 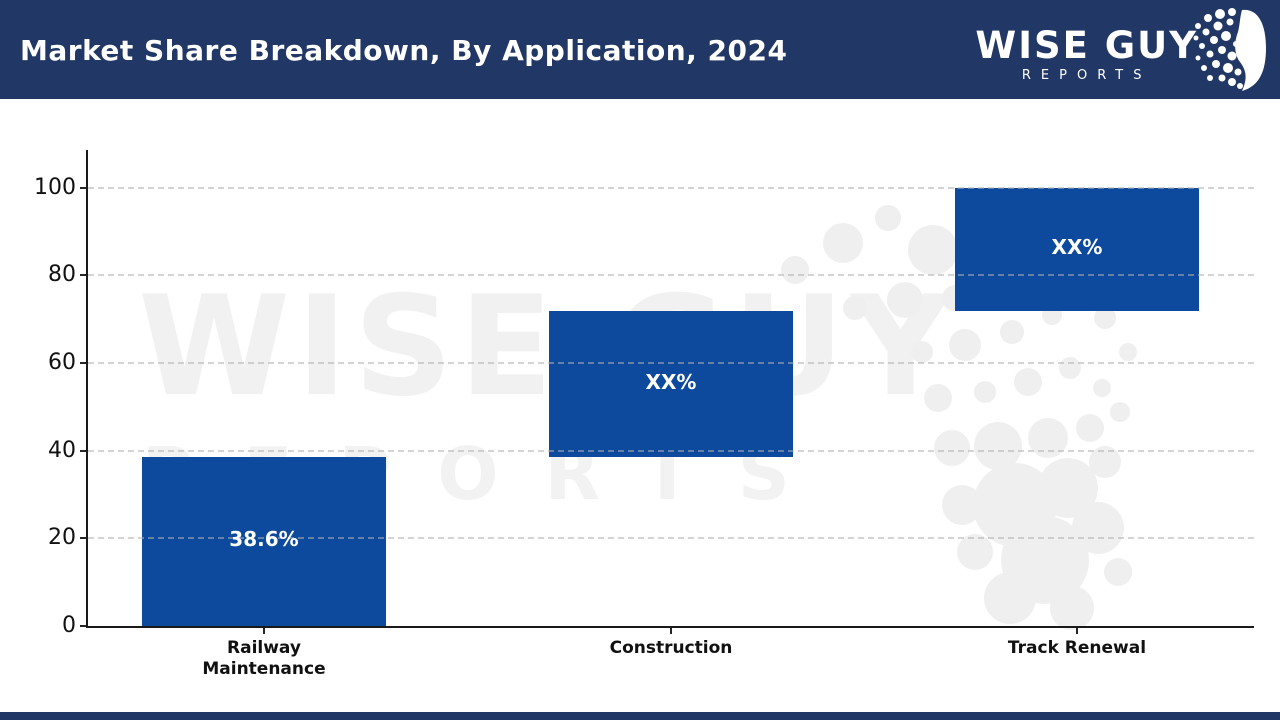 I want to click on x-axis-line, so click(x=670, y=626).